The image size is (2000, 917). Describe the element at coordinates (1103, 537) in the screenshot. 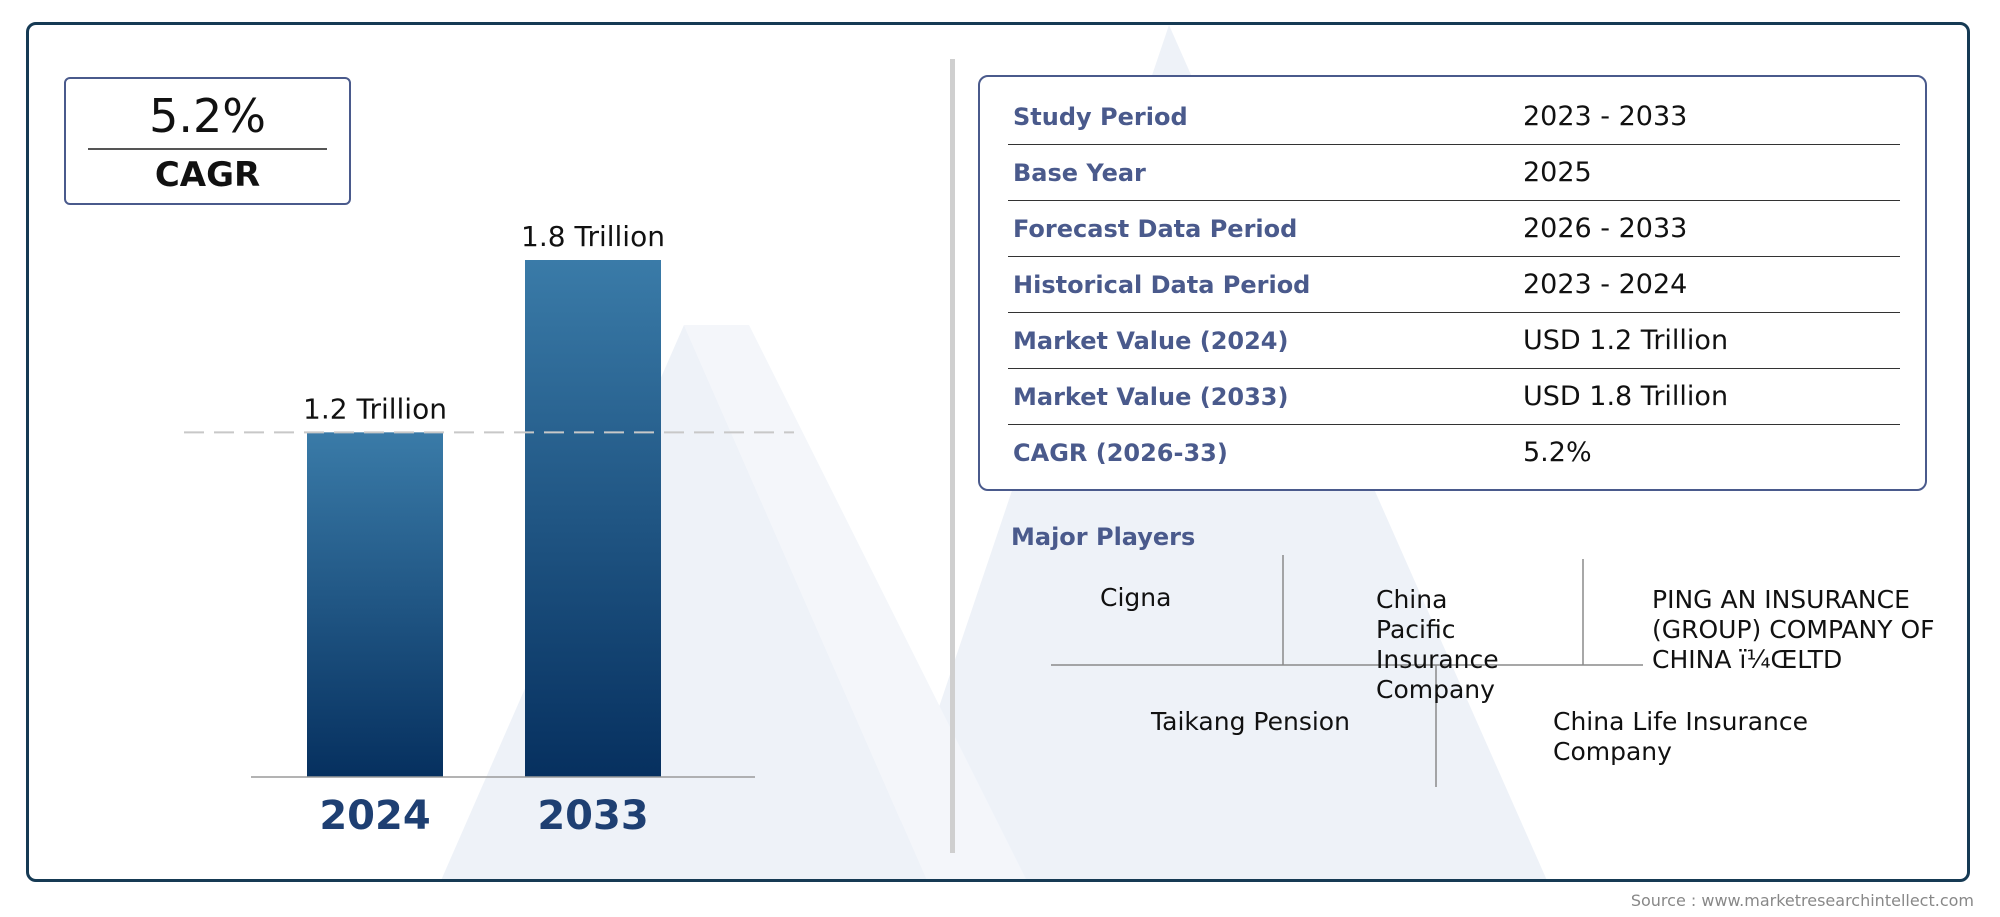

I see `major-players-title: Major Players` at that location.